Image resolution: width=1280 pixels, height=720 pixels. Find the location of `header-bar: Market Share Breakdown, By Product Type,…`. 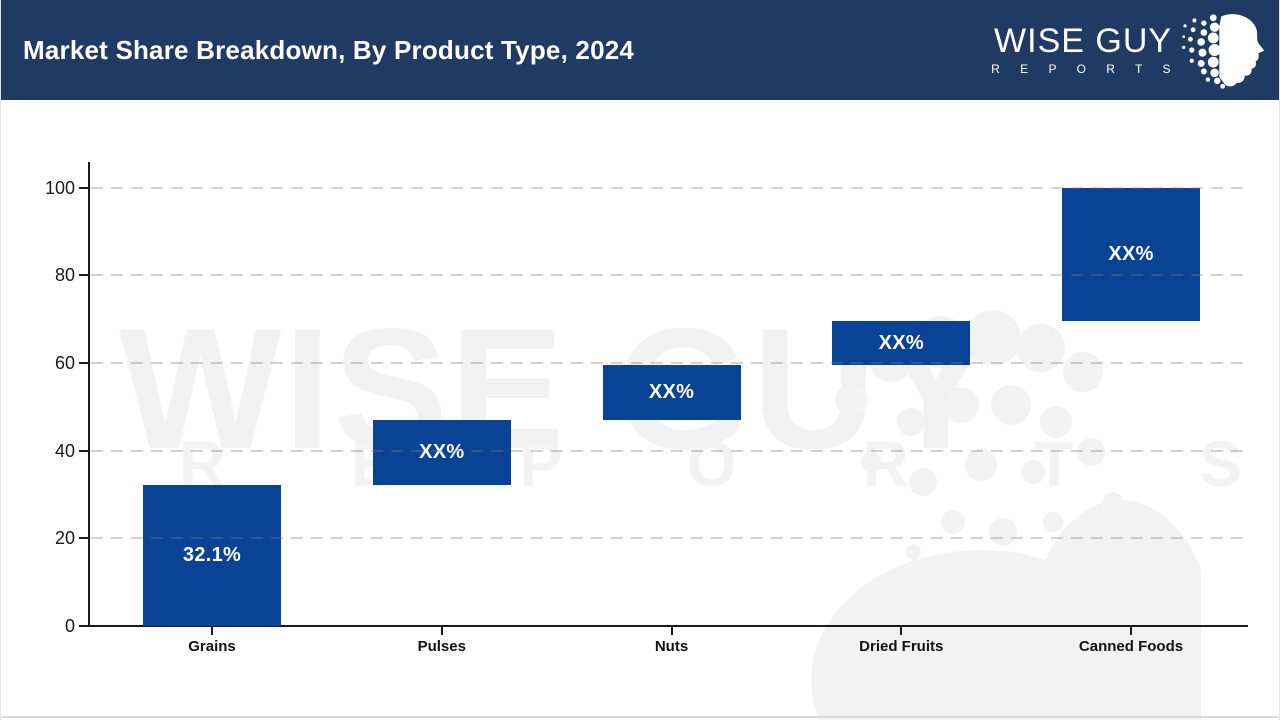

header-bar: Market Share Breakdown, By Product Type,… is located at coordinates (640, 50).